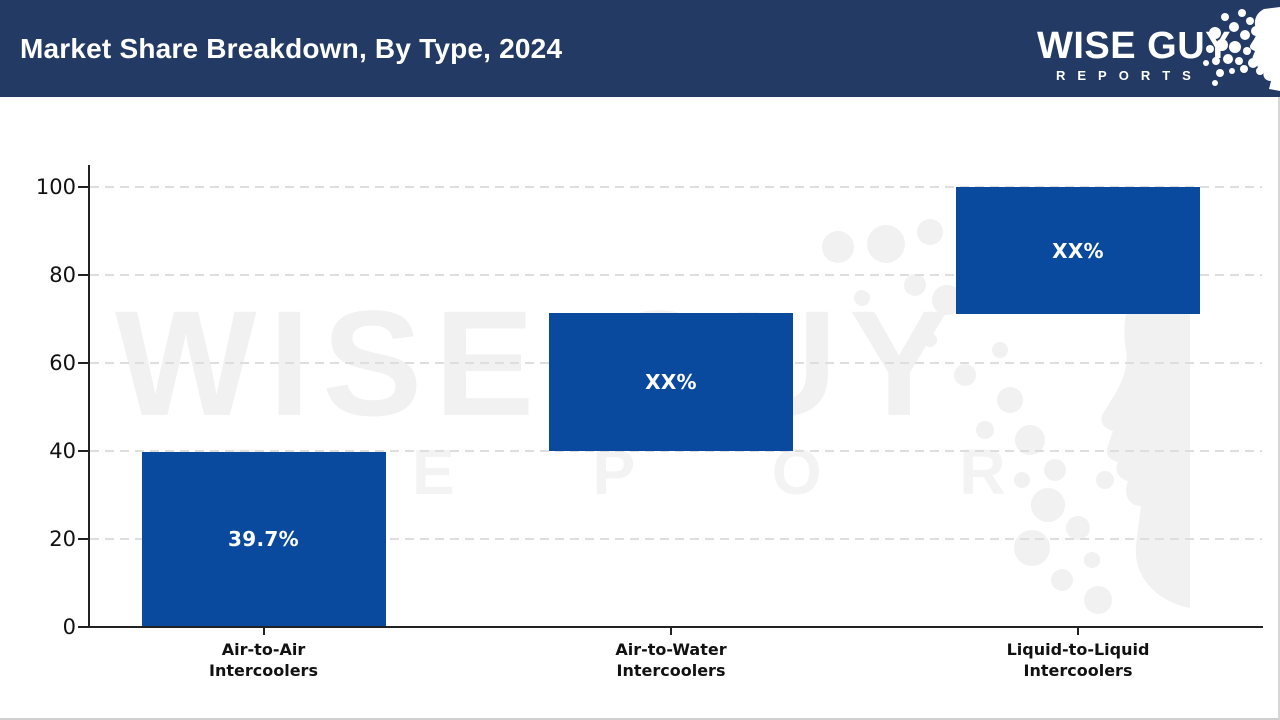 The height and width of the screenshot is (720, 1280). I want to click on y-tick-label: 40, so click(62, 450).